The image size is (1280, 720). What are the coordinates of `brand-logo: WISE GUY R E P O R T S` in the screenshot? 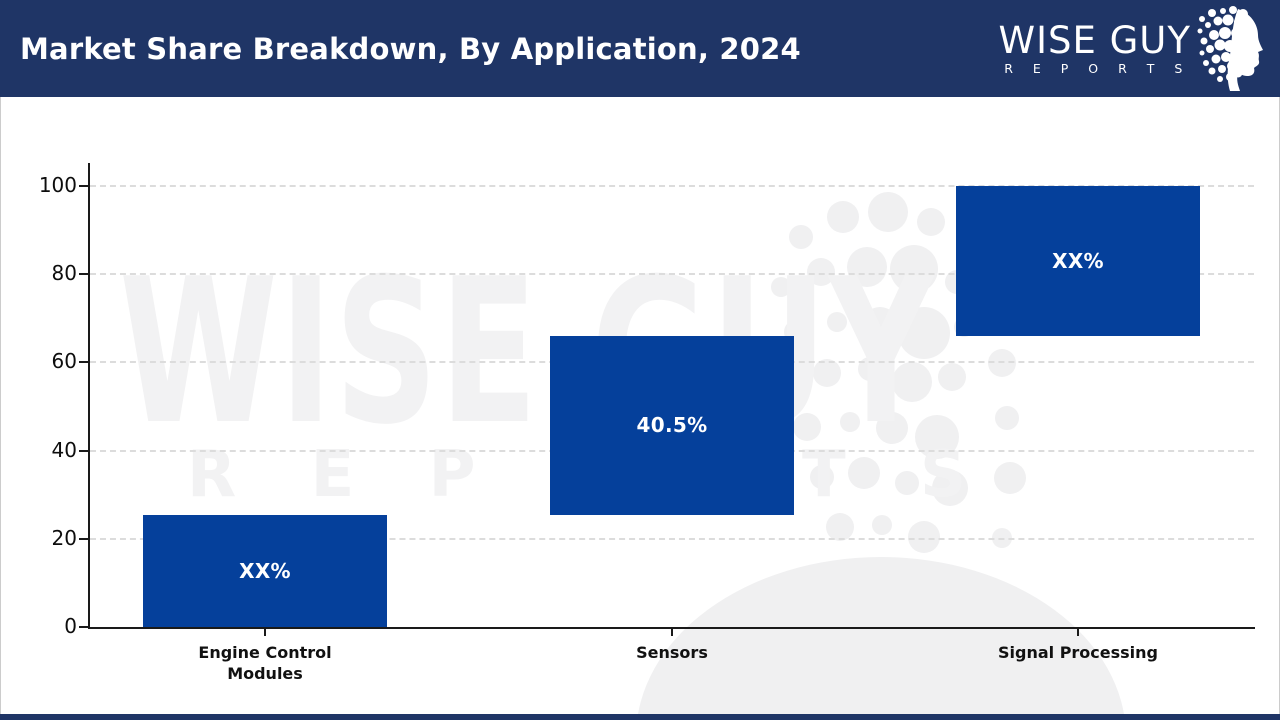 It's located at (1132, 49).